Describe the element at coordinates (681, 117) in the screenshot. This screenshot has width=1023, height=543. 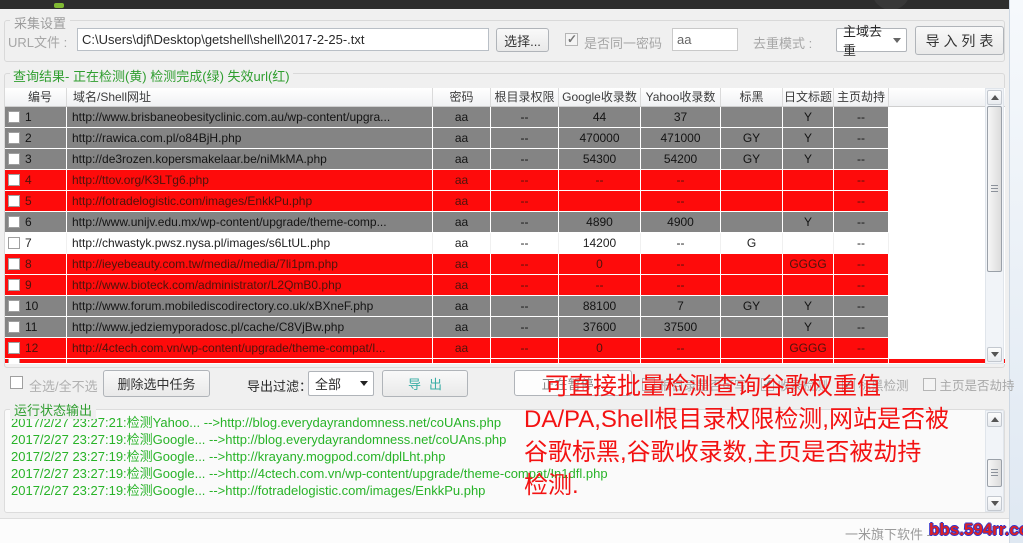
I see `cell-yahoo: 37` at that location.